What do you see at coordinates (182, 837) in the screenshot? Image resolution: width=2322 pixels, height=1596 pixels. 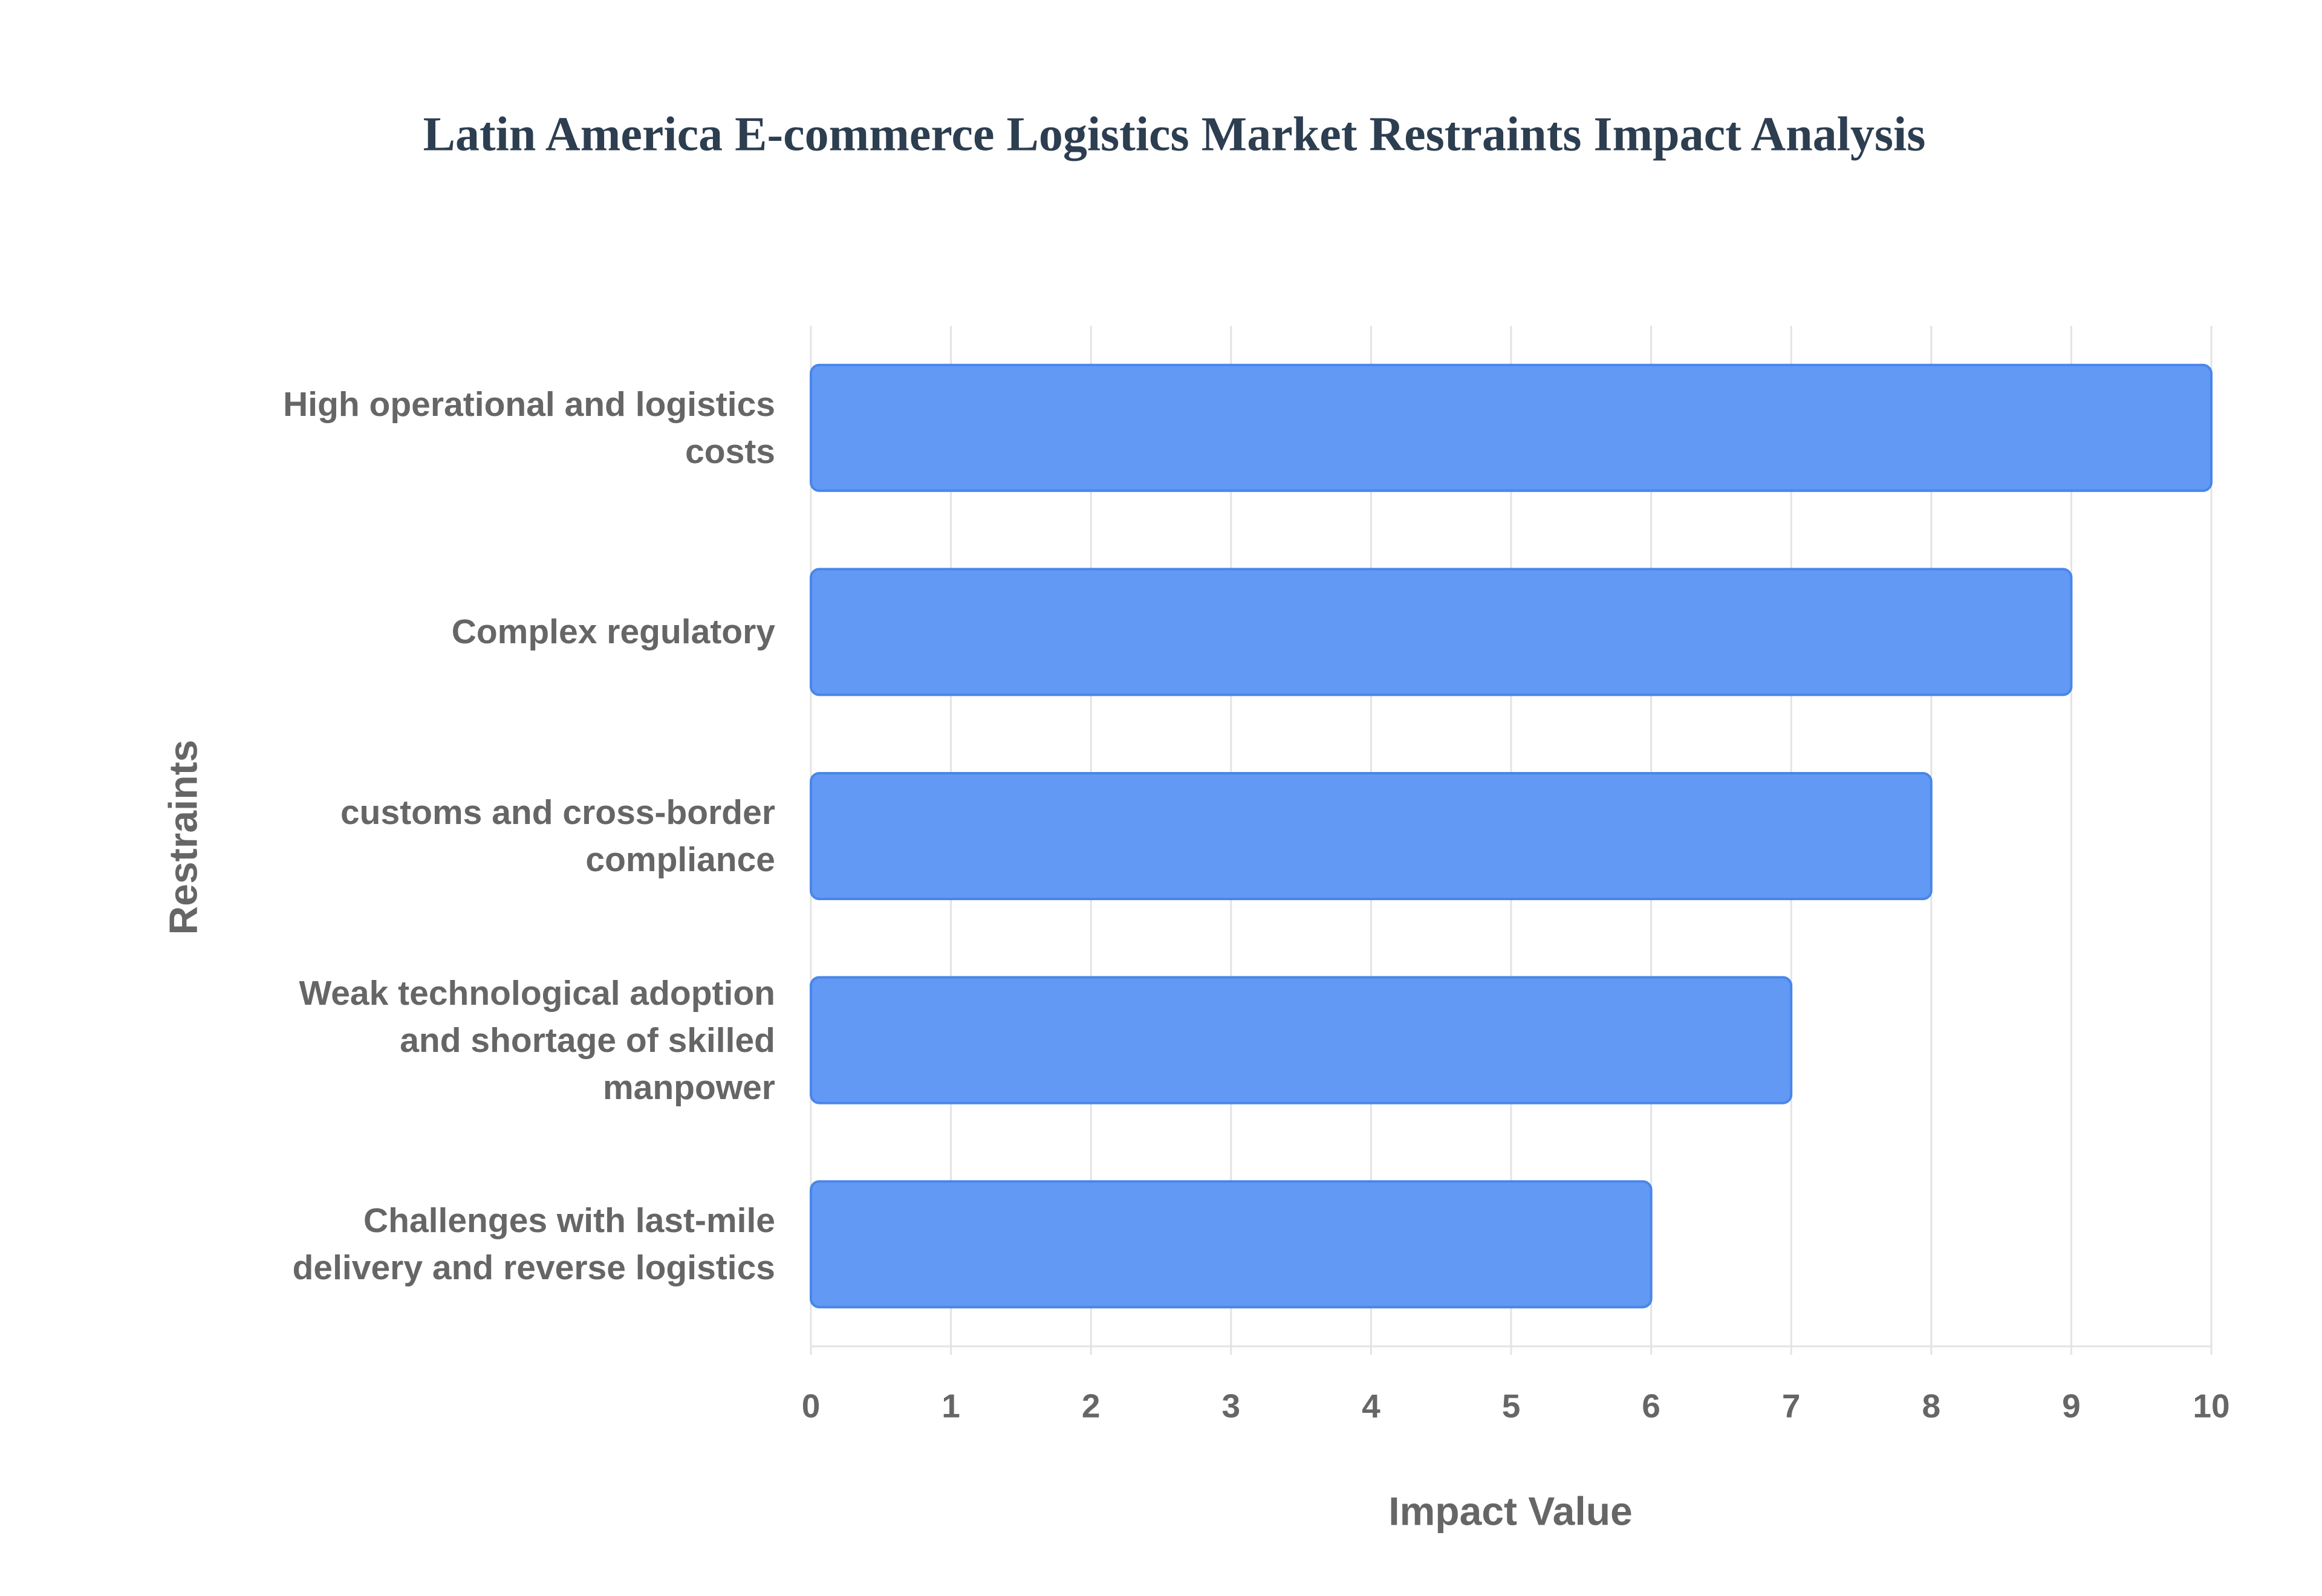 I see `y-axis-title: Restraints` at bounding box center [182, 837].